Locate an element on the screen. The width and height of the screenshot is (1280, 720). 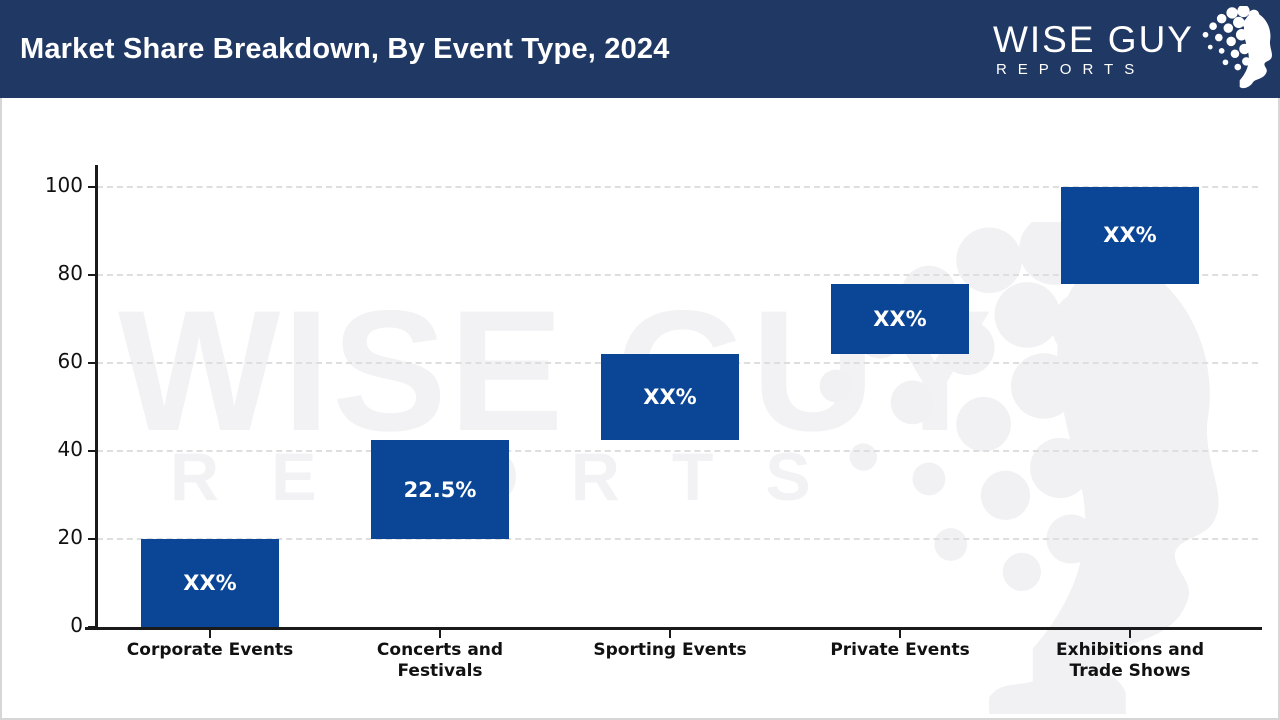
y-axis-tick-label: 60 is located at coordinates (70, 361).